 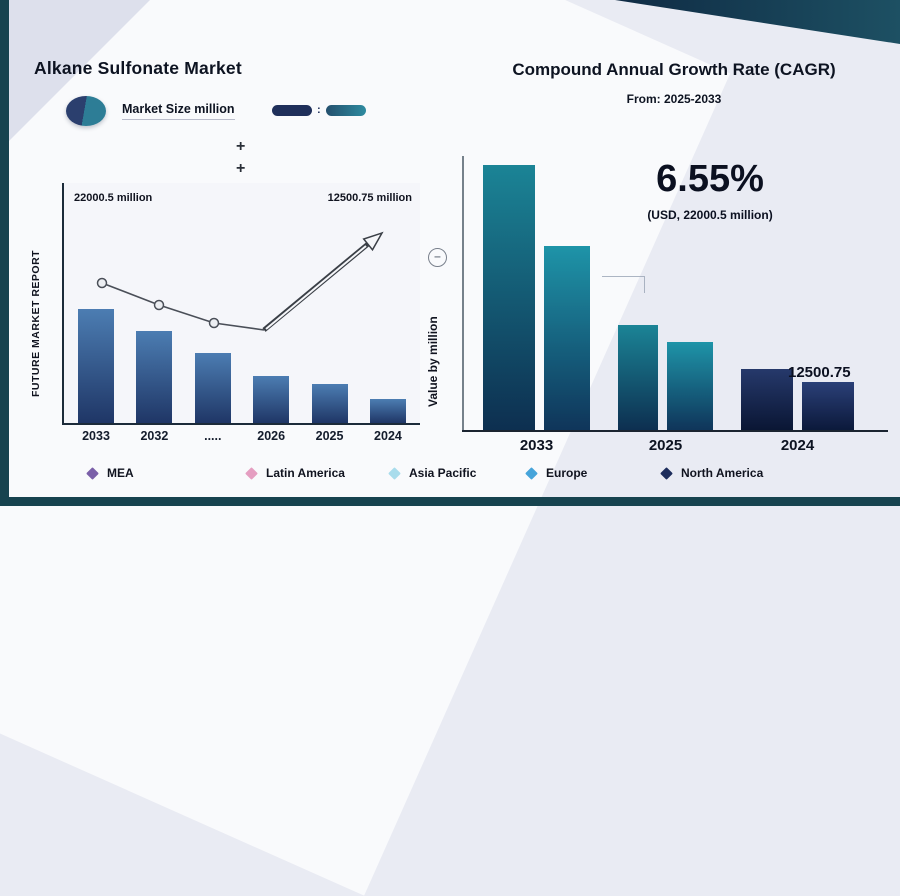 I want to click on cagr-bar-groups, so click(x=668, y=297).